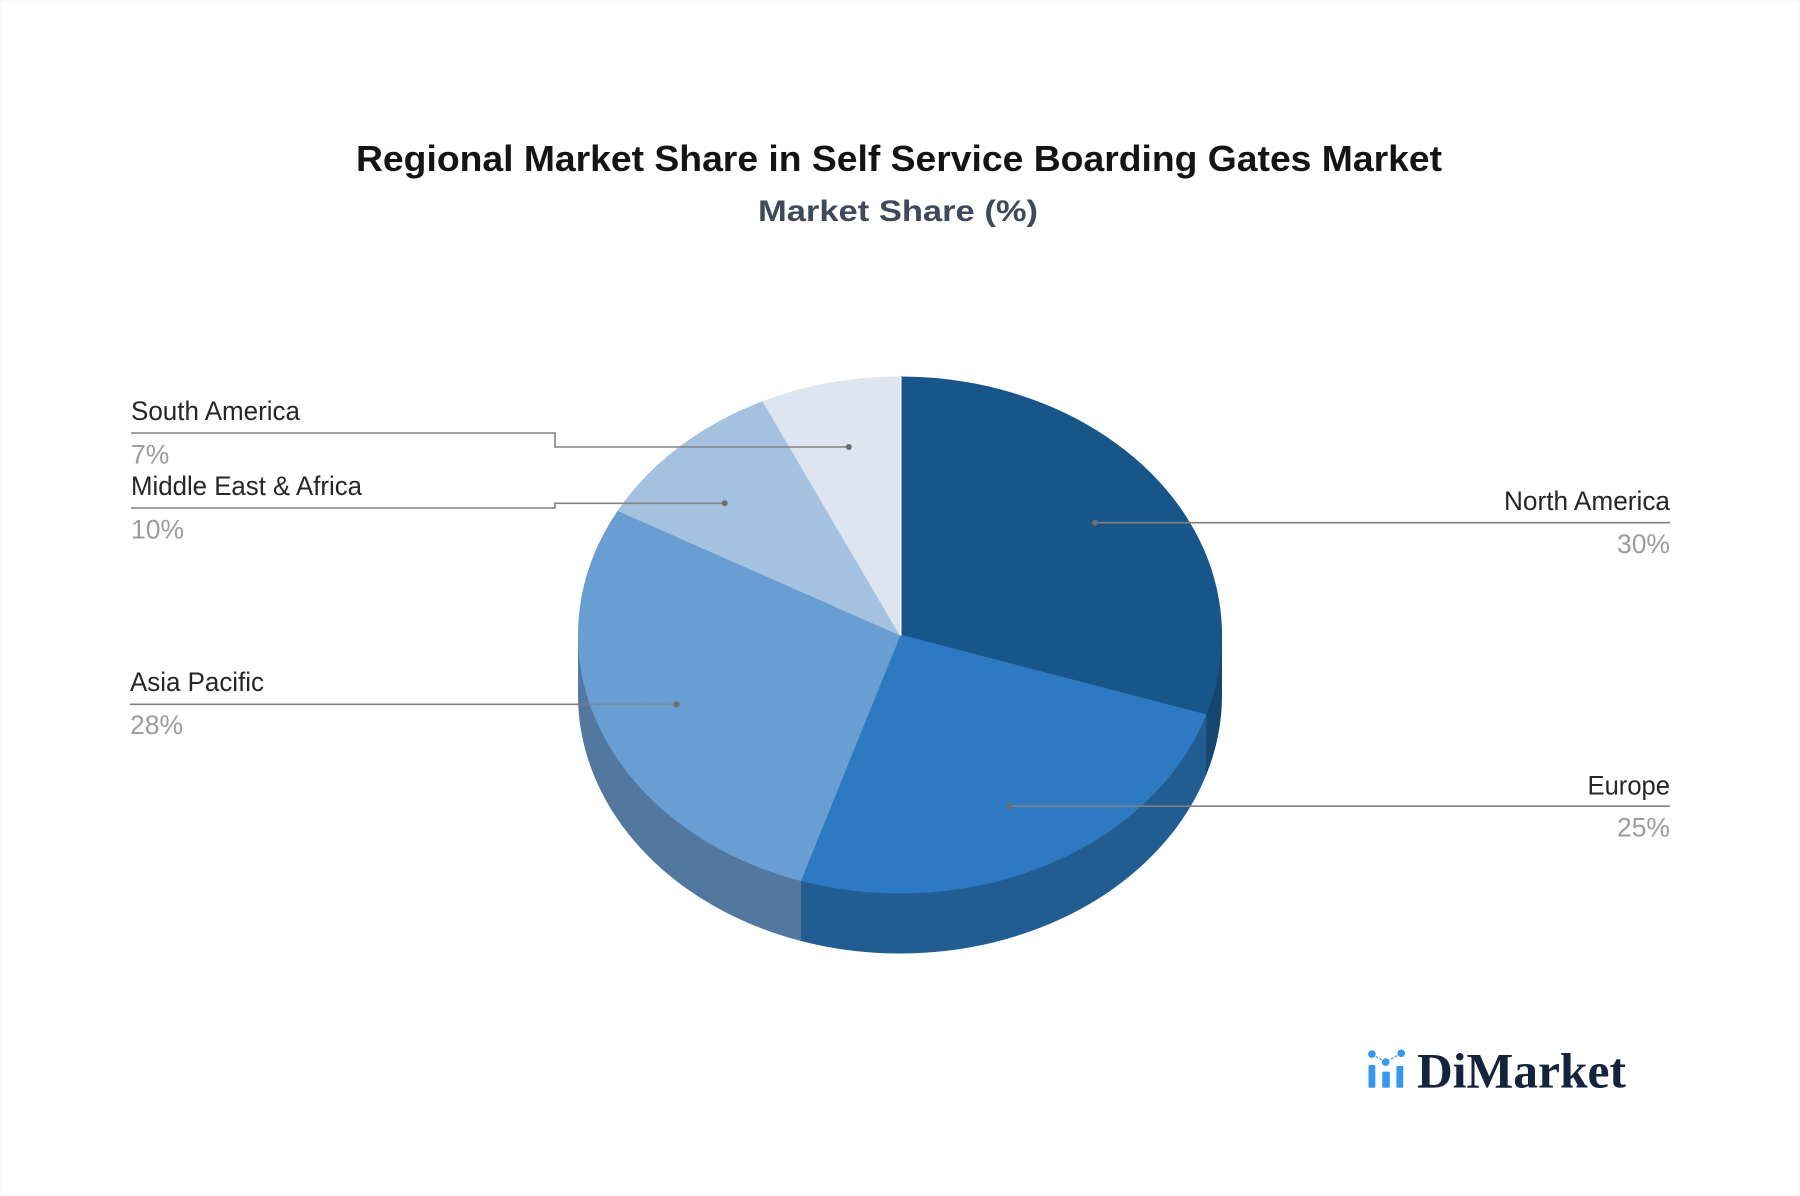 This screenshot has width=1800, height=1196. I want to click on svg-text: South America, so click(215, 411).